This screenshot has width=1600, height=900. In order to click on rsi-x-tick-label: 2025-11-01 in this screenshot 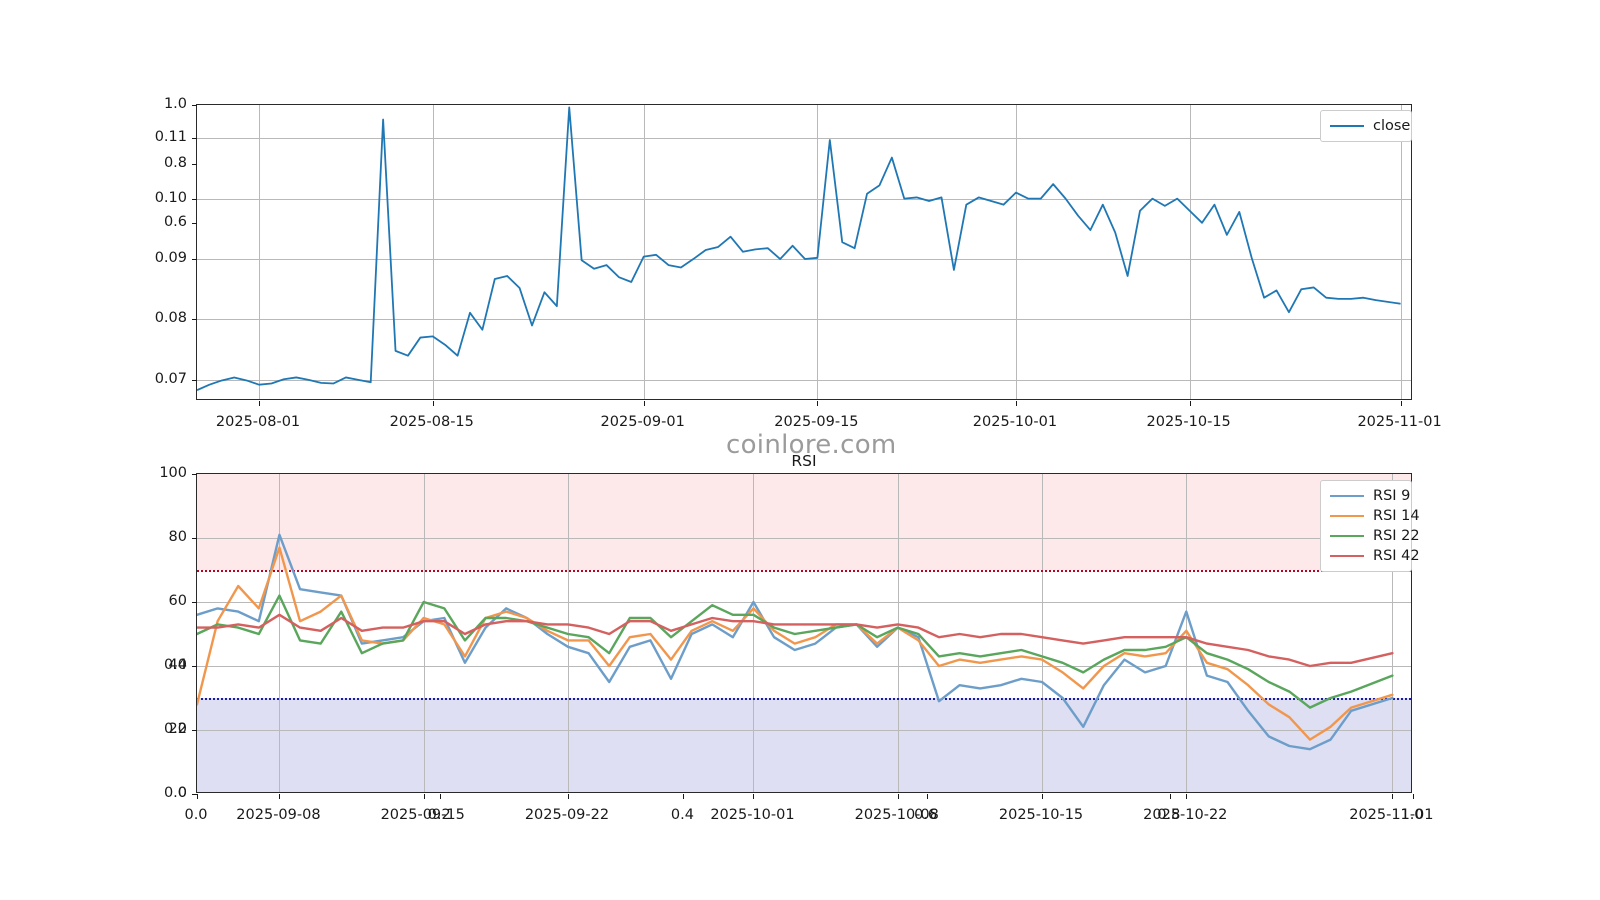, I will do `click(1391, 815)`.